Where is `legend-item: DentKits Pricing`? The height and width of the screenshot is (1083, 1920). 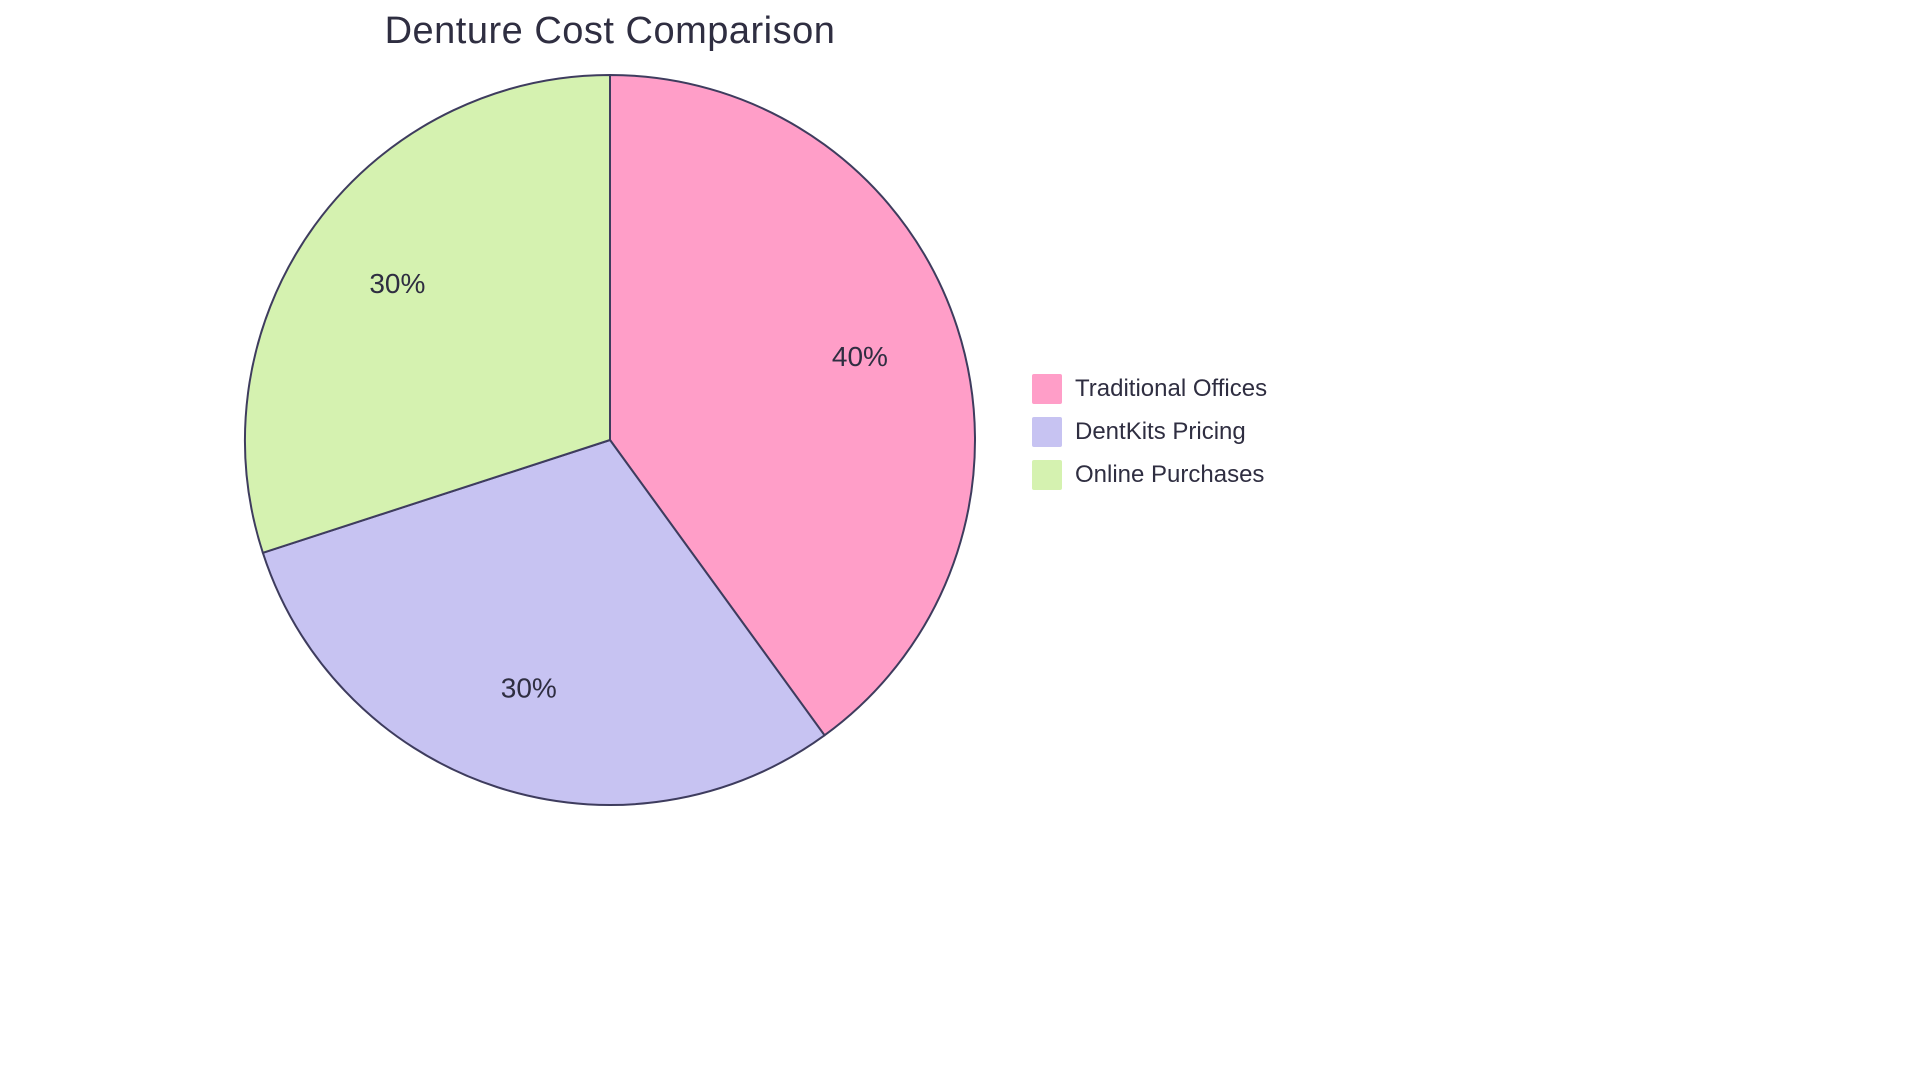
legend-item: DentKits Pricing is located at coordinates (1149, 432).